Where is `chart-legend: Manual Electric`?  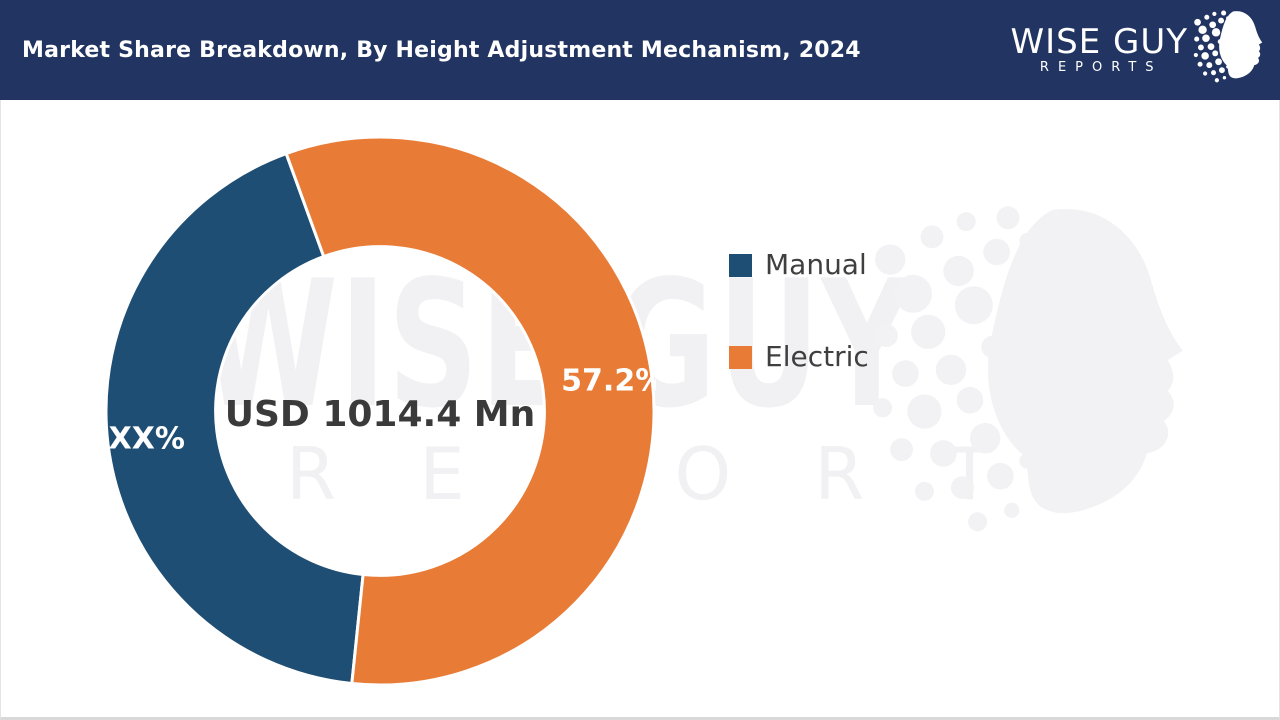
chart-legend: Manual Electric is located at coordinates (799, 343).